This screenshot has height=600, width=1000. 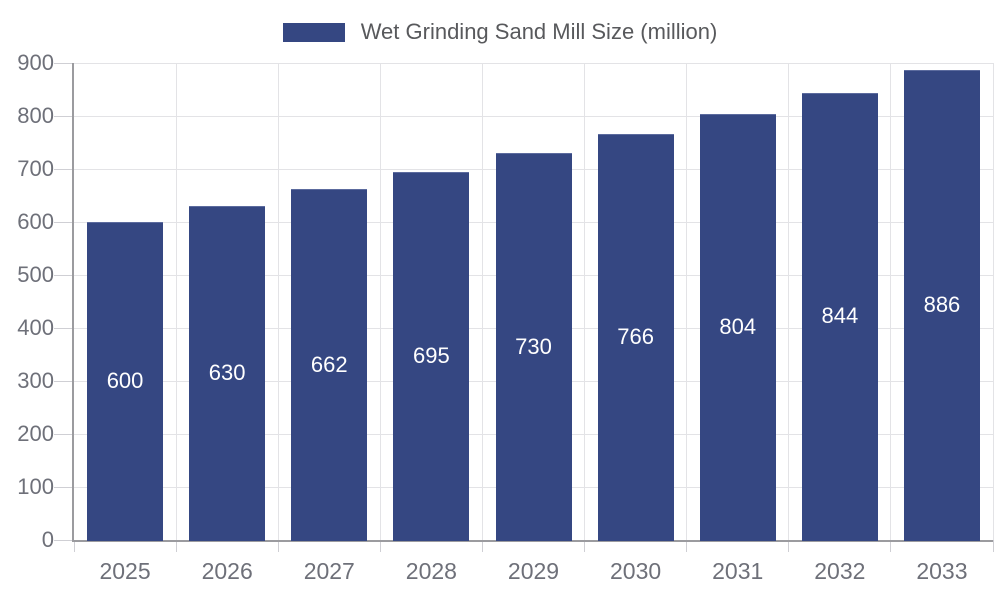 I want to click on x-axis-label: 2030, so click(x=636, y=571).